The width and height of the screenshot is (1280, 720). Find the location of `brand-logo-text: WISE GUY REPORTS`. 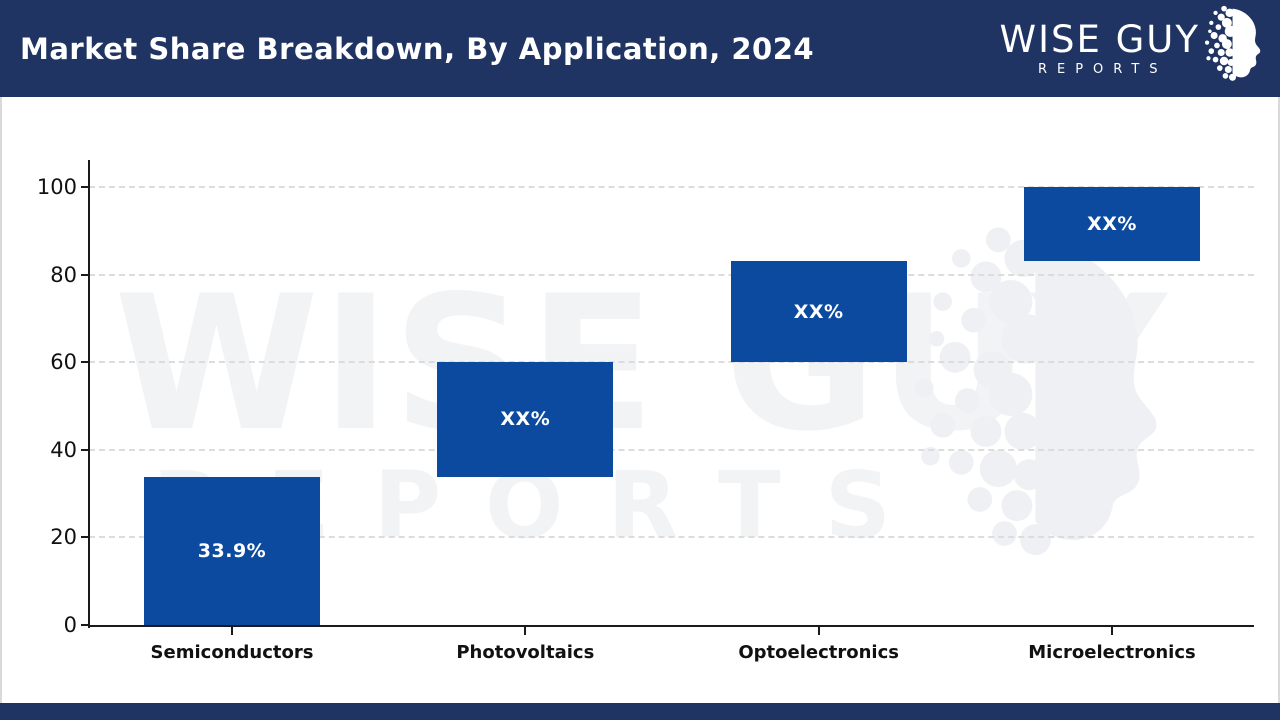

brand-logo-text: WISE GUY REPORTS is located at coordinates (1100, 49).